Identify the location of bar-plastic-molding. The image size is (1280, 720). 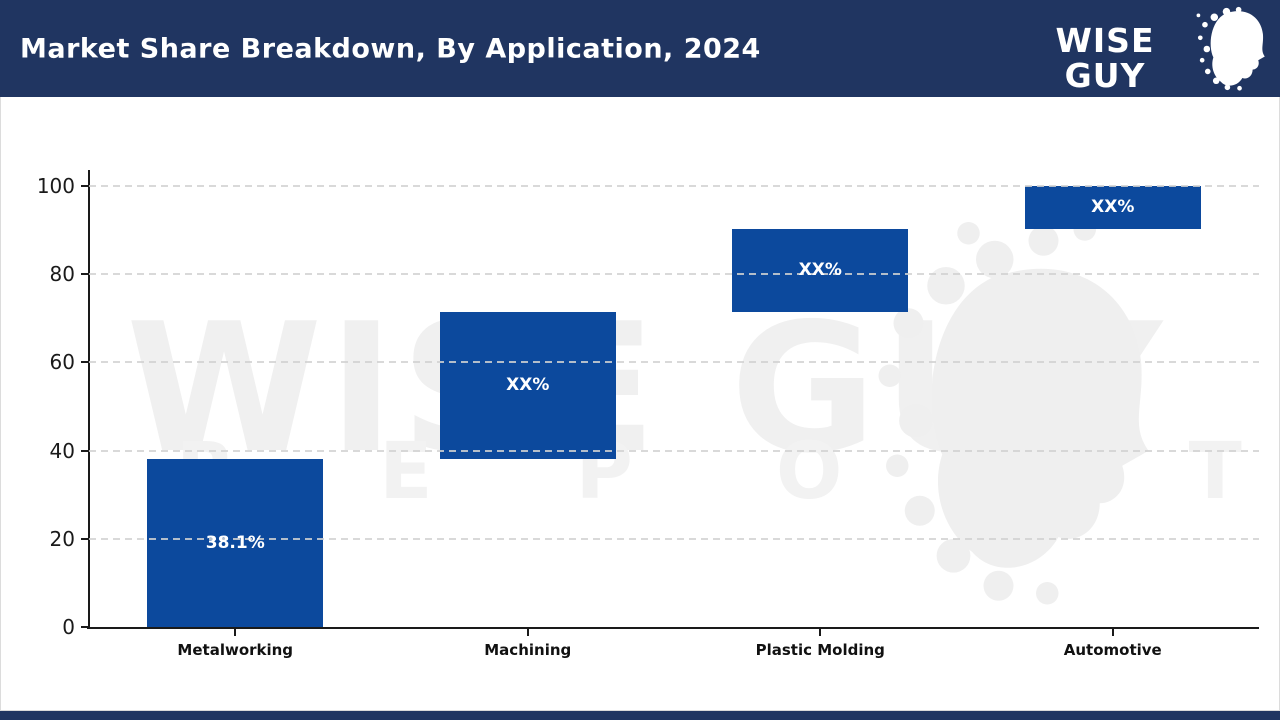
(820, 271).